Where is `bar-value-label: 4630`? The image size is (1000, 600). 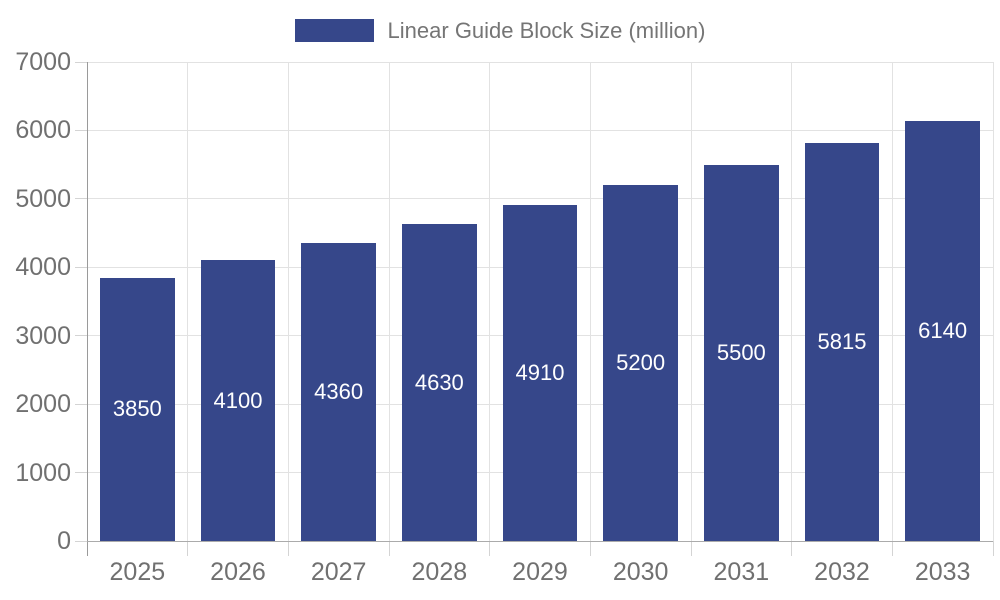
bar-value-label: 4630 is located at coordinates (439, 382).